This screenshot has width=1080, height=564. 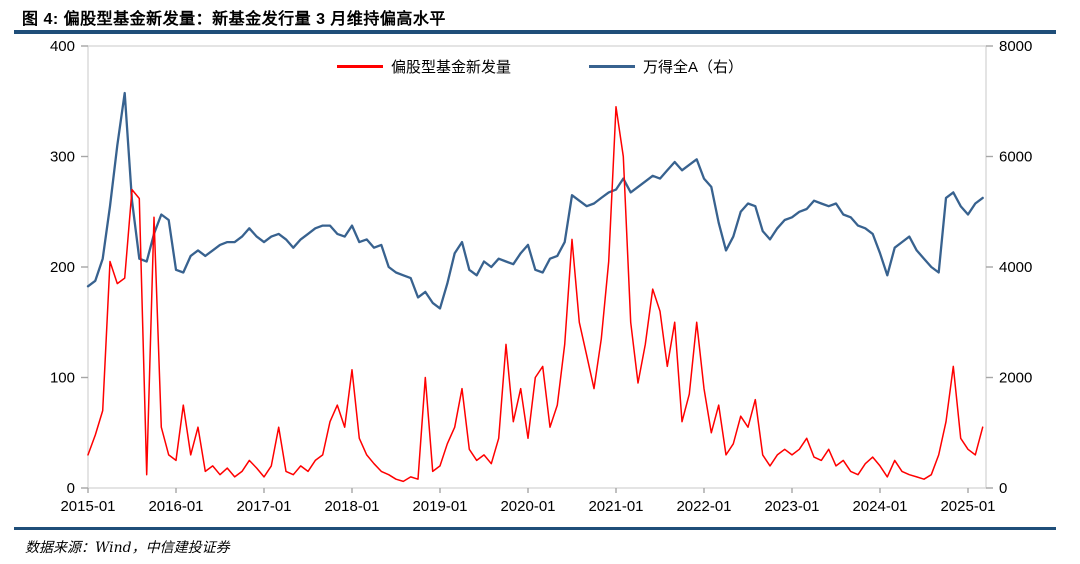 What do you see at coordinates (175, 506) in the screenshot?
I see `x-tick-label: 2016-01` at bounding box center [175, 506].